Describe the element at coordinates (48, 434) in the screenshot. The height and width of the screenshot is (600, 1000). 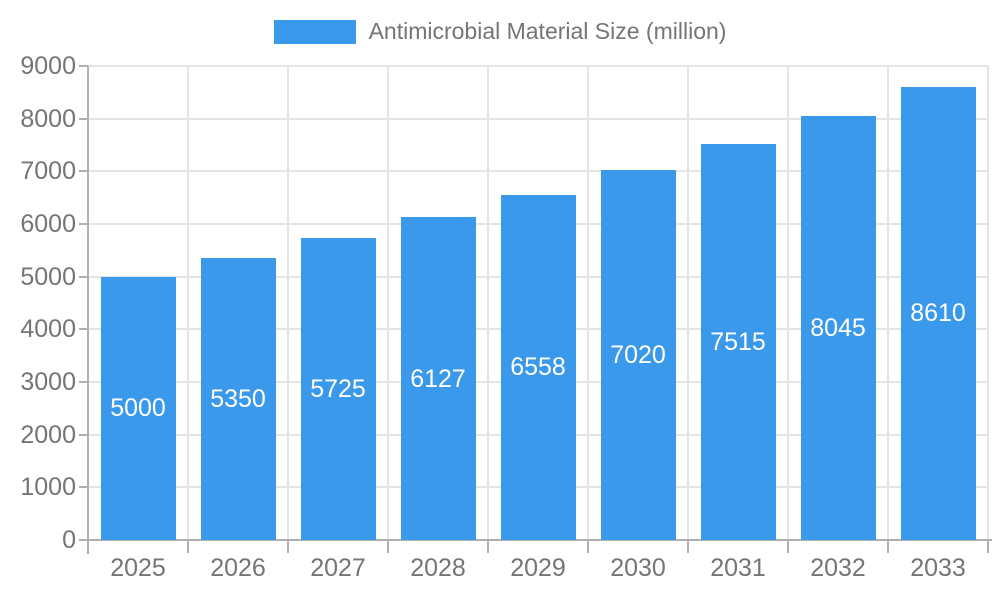
I see `y-axis-label: 2000` at that location.